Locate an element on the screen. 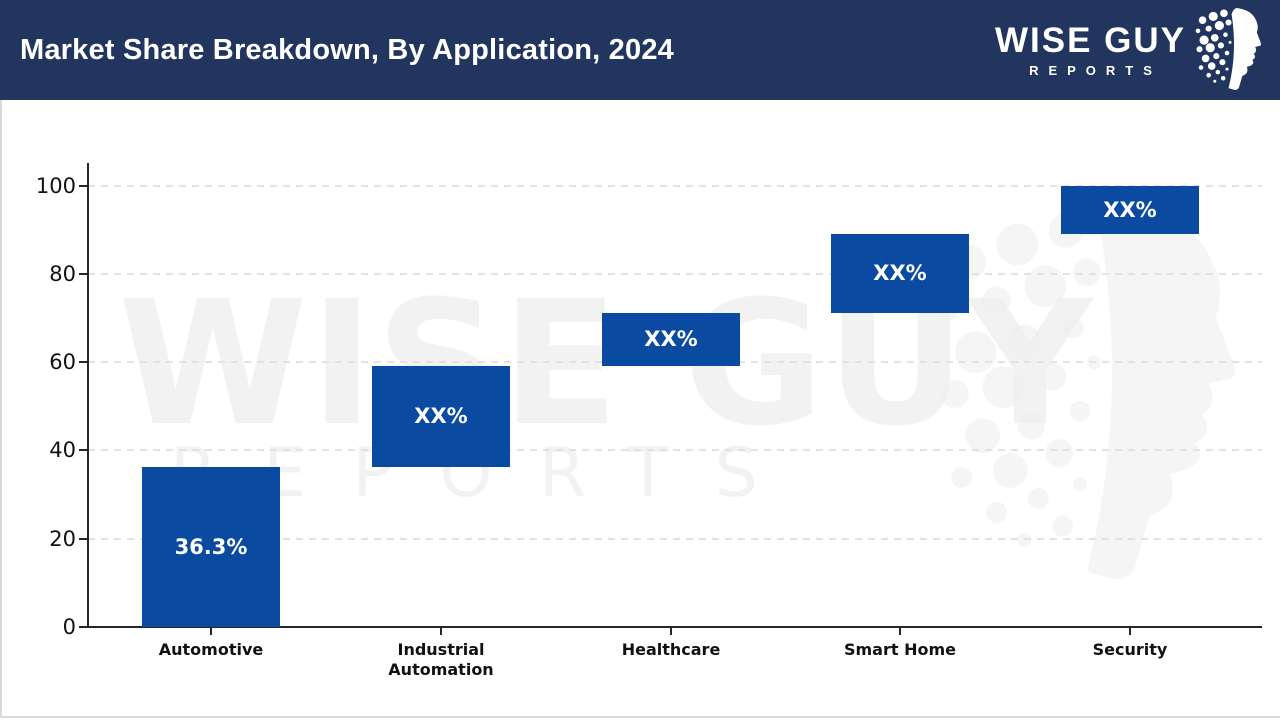 This screenshot has width=1280, height=720. y-tick-label-0: 0 is located at coordinates (69, 627).